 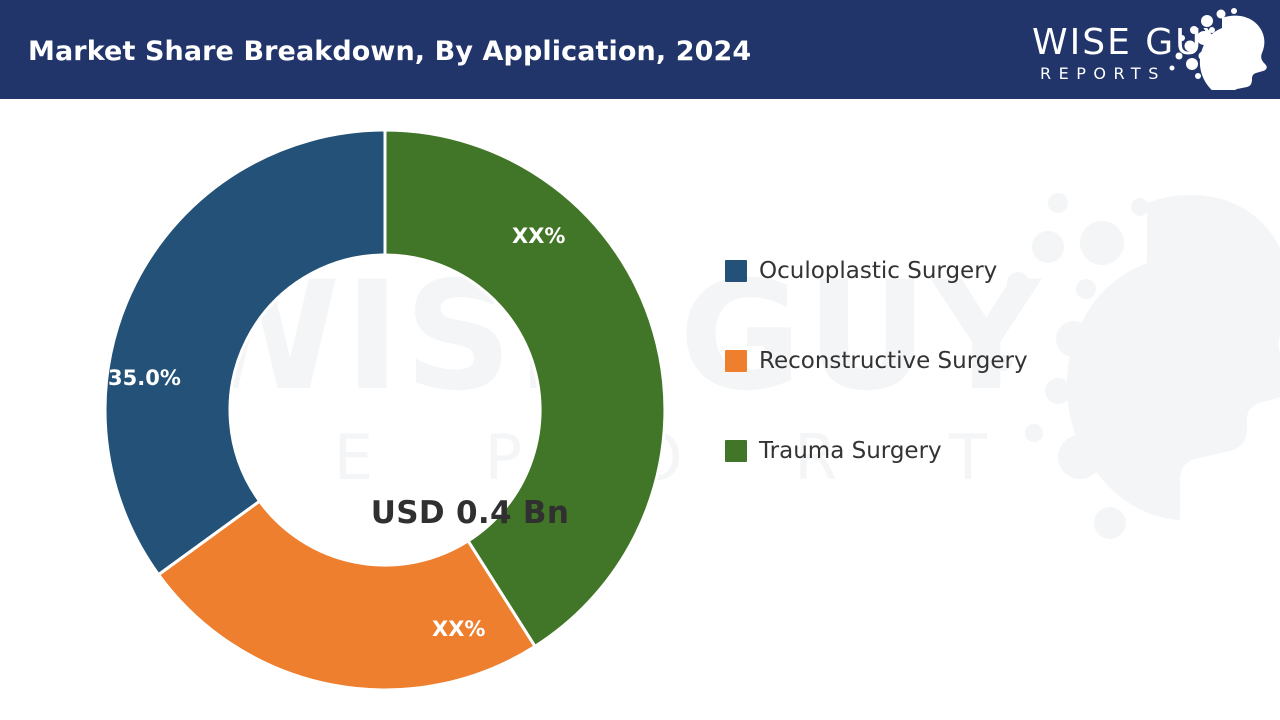 I want to click on pie-slice-oculoplastic-surgery, so click(x=245, y=352).